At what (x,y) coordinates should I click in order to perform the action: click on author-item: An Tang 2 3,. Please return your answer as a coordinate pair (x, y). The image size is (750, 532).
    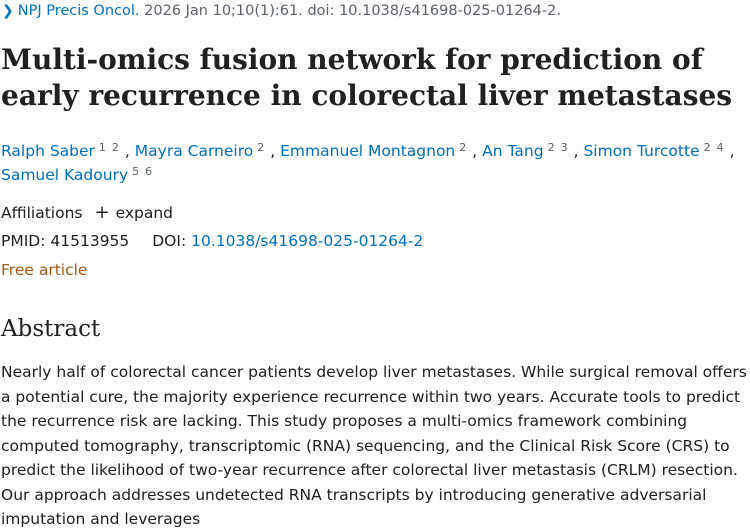
    Looking at the image, I should click on (530, 151).